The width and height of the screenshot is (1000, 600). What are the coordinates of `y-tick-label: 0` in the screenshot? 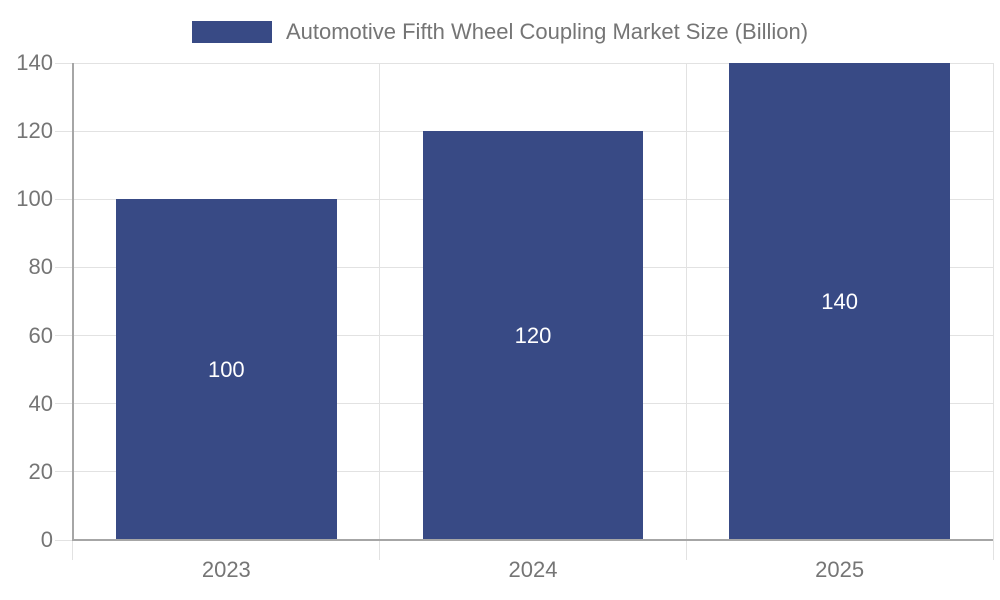 It's located at (46, 539).